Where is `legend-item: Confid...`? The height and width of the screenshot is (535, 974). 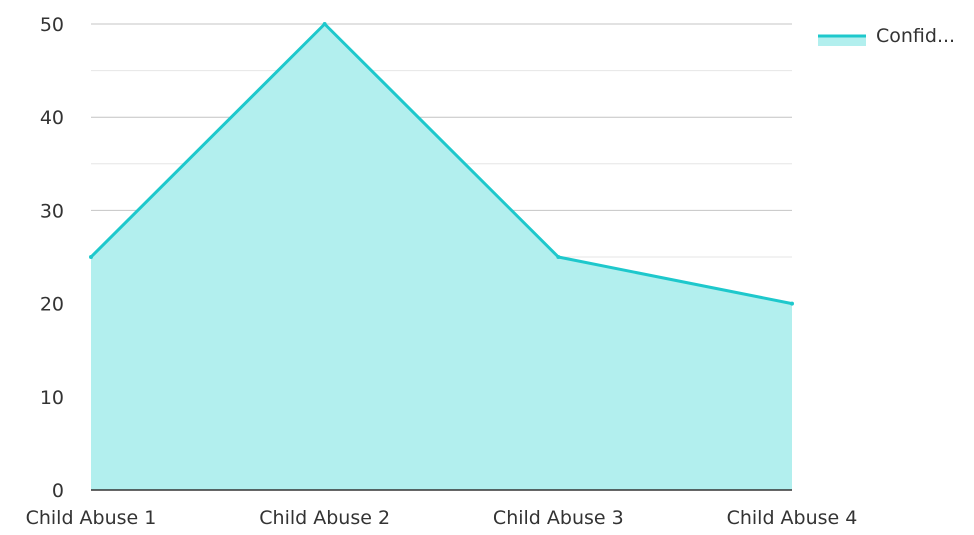 legend-item: Confid... is located at coordinates (886, 36).